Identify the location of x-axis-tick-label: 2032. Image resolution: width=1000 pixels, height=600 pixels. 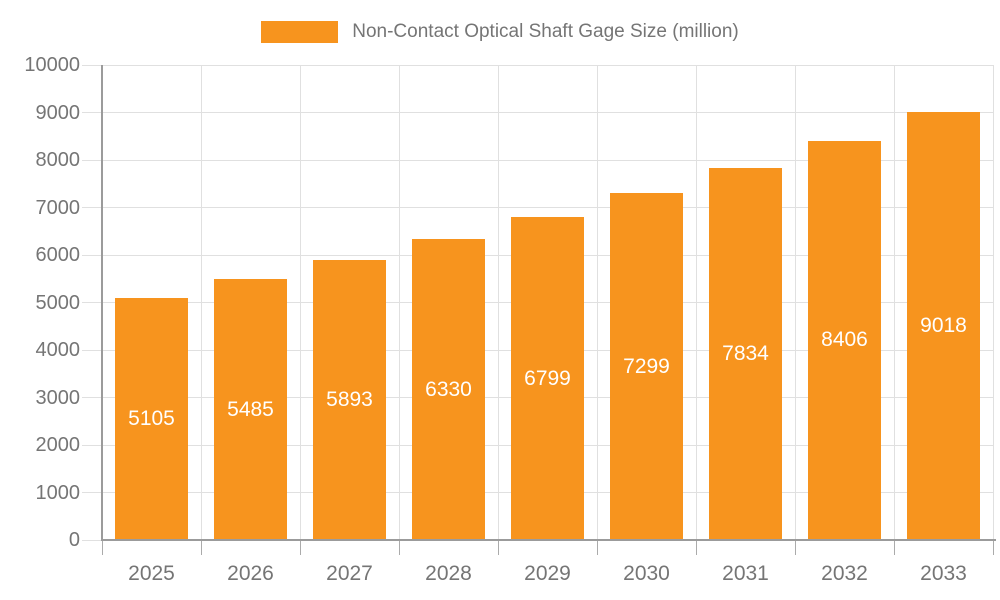
(844, 573).